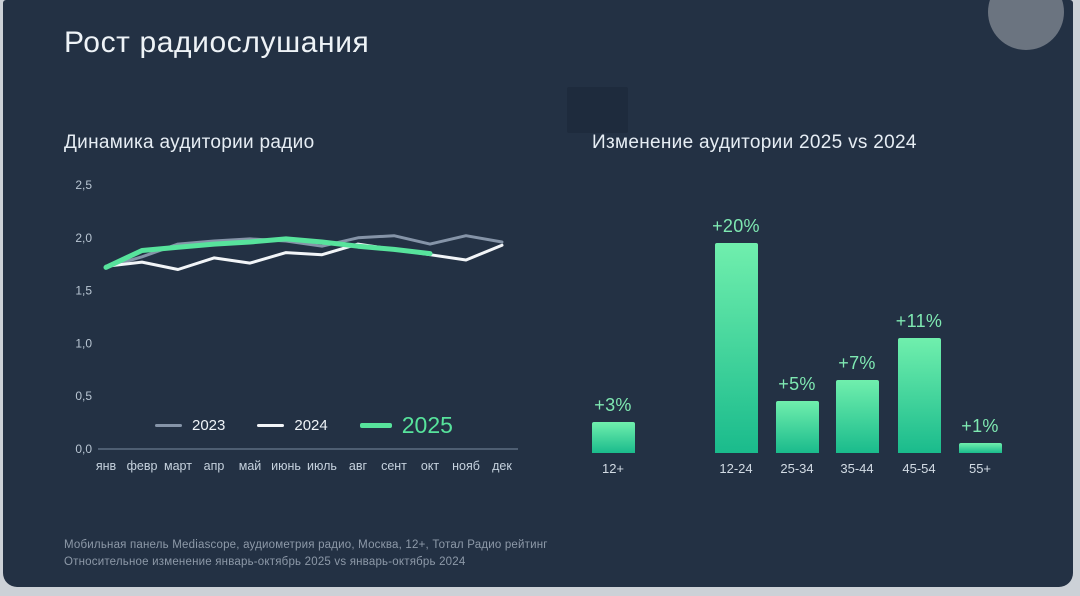 Image resolution: width=1080 pixels, height=596 pixels. What do you see at coordinates (311, 425) in the screenshot?
I see `legend-label: 2024` at bounding box center [311, 425].